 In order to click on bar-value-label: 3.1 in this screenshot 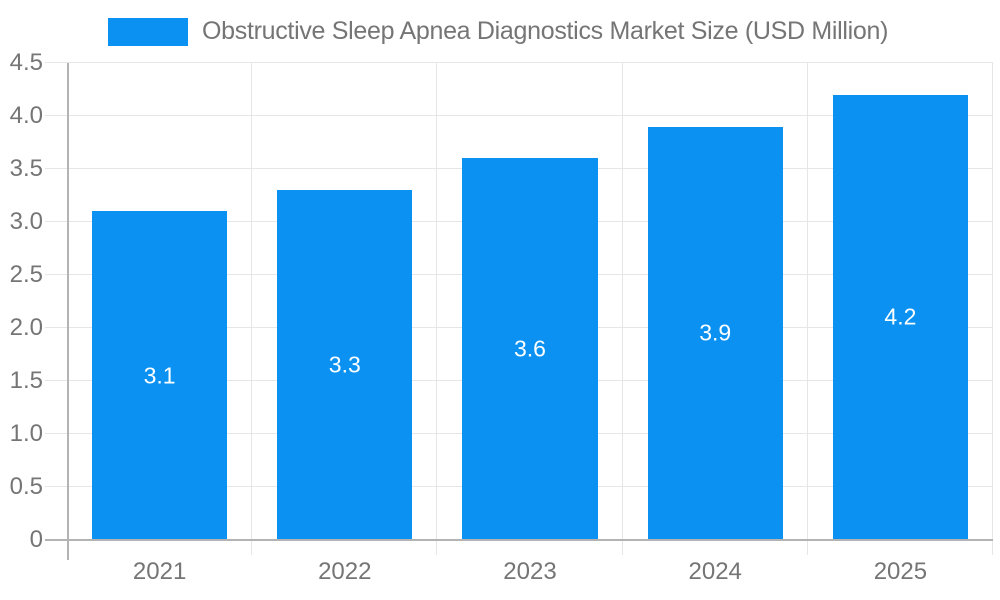, I will do `click(159, 375)`.